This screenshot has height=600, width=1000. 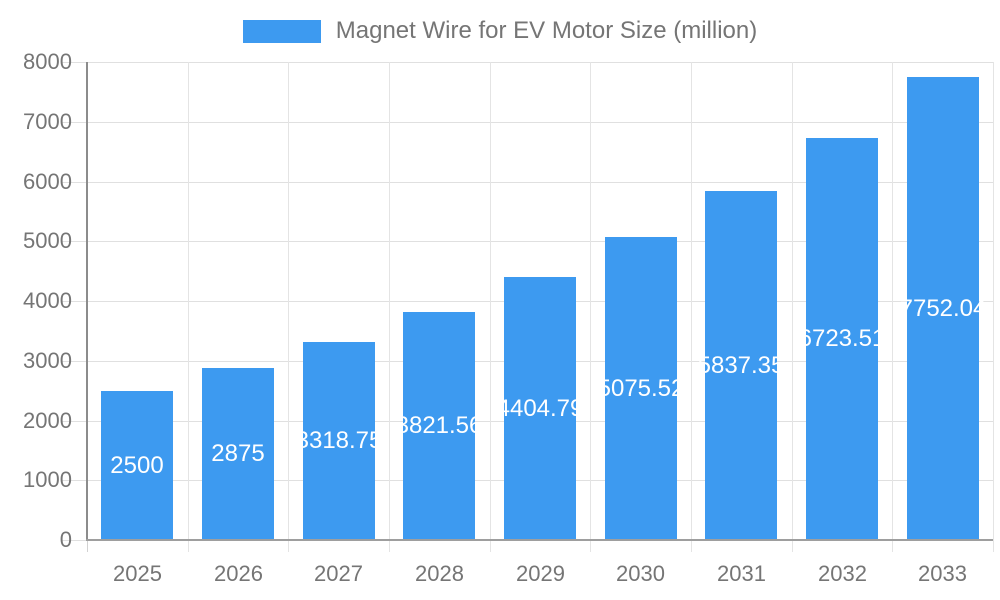 I want to click on x-axis-tick-label: 2033, so click(x=942, y=573).